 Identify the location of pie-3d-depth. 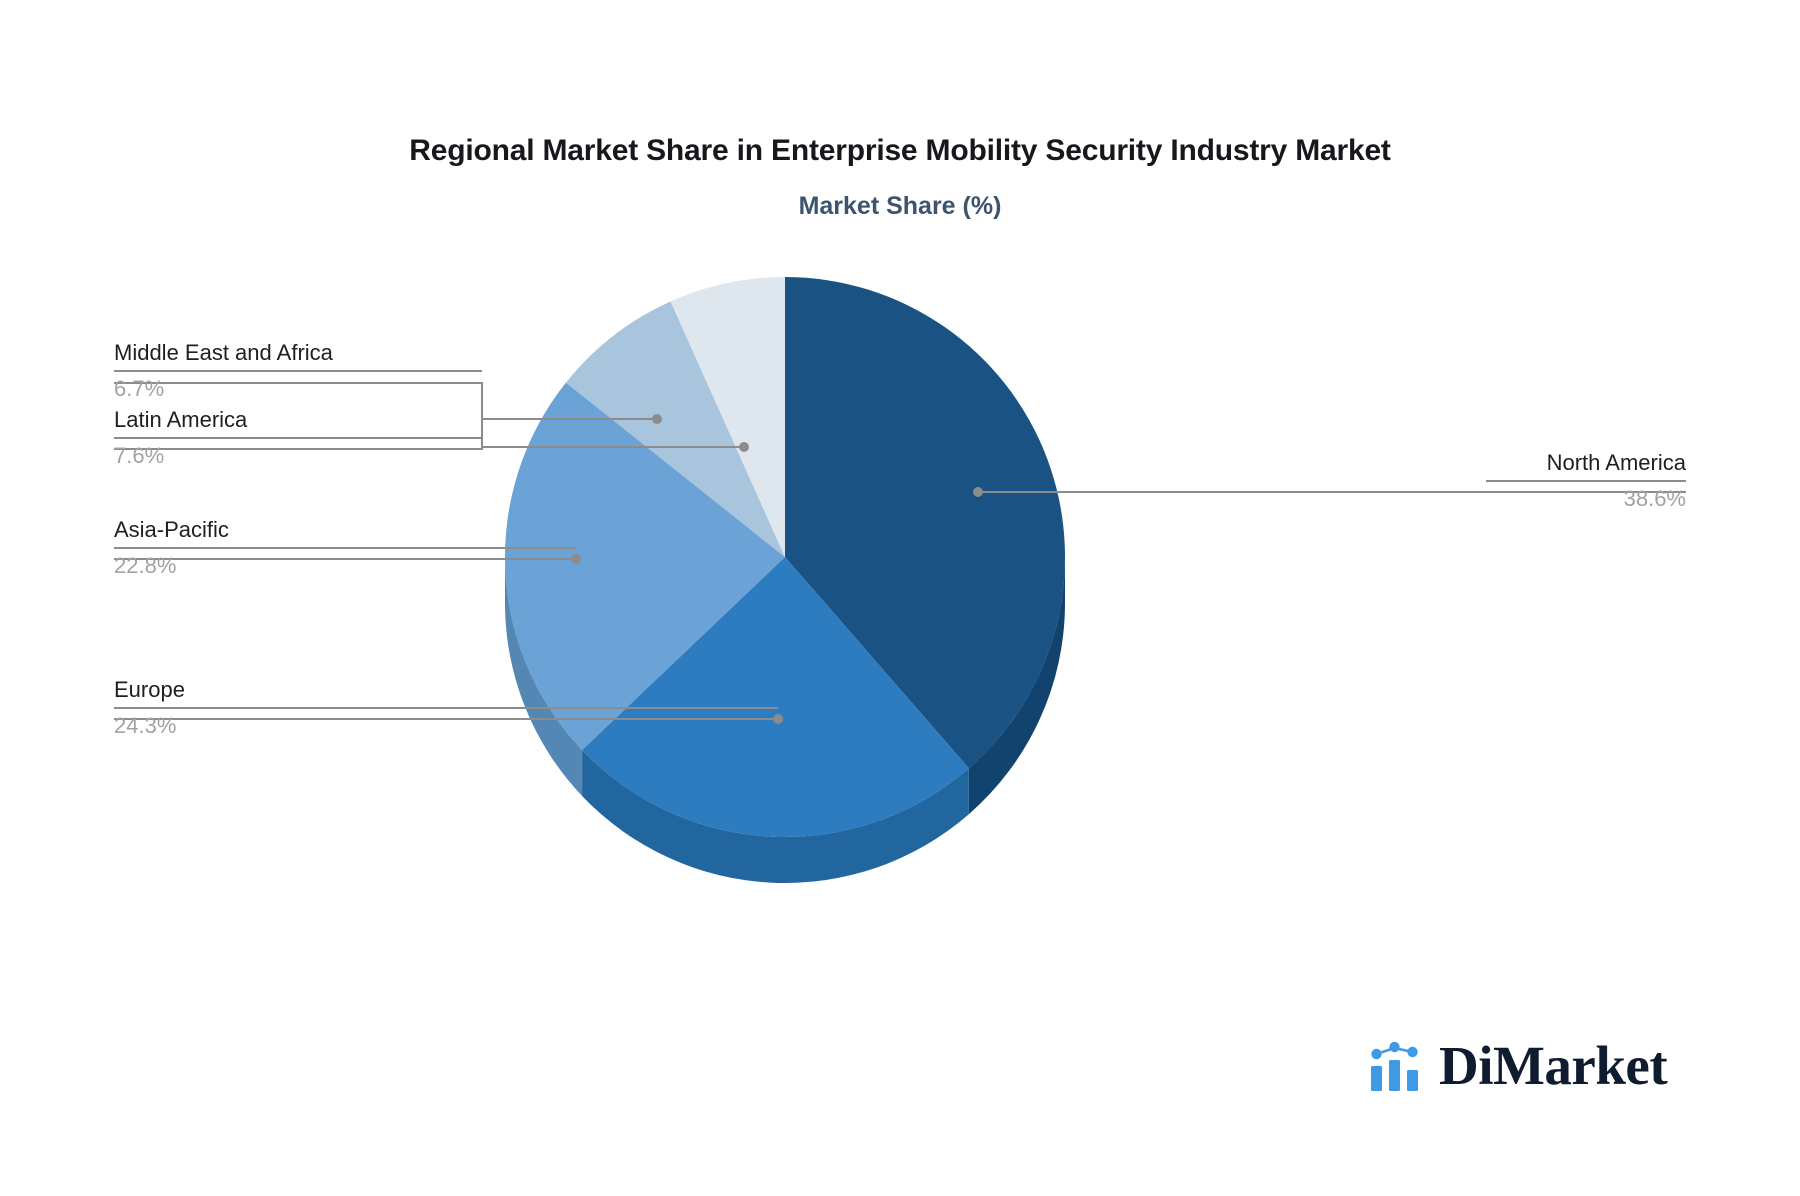
(785, 720).